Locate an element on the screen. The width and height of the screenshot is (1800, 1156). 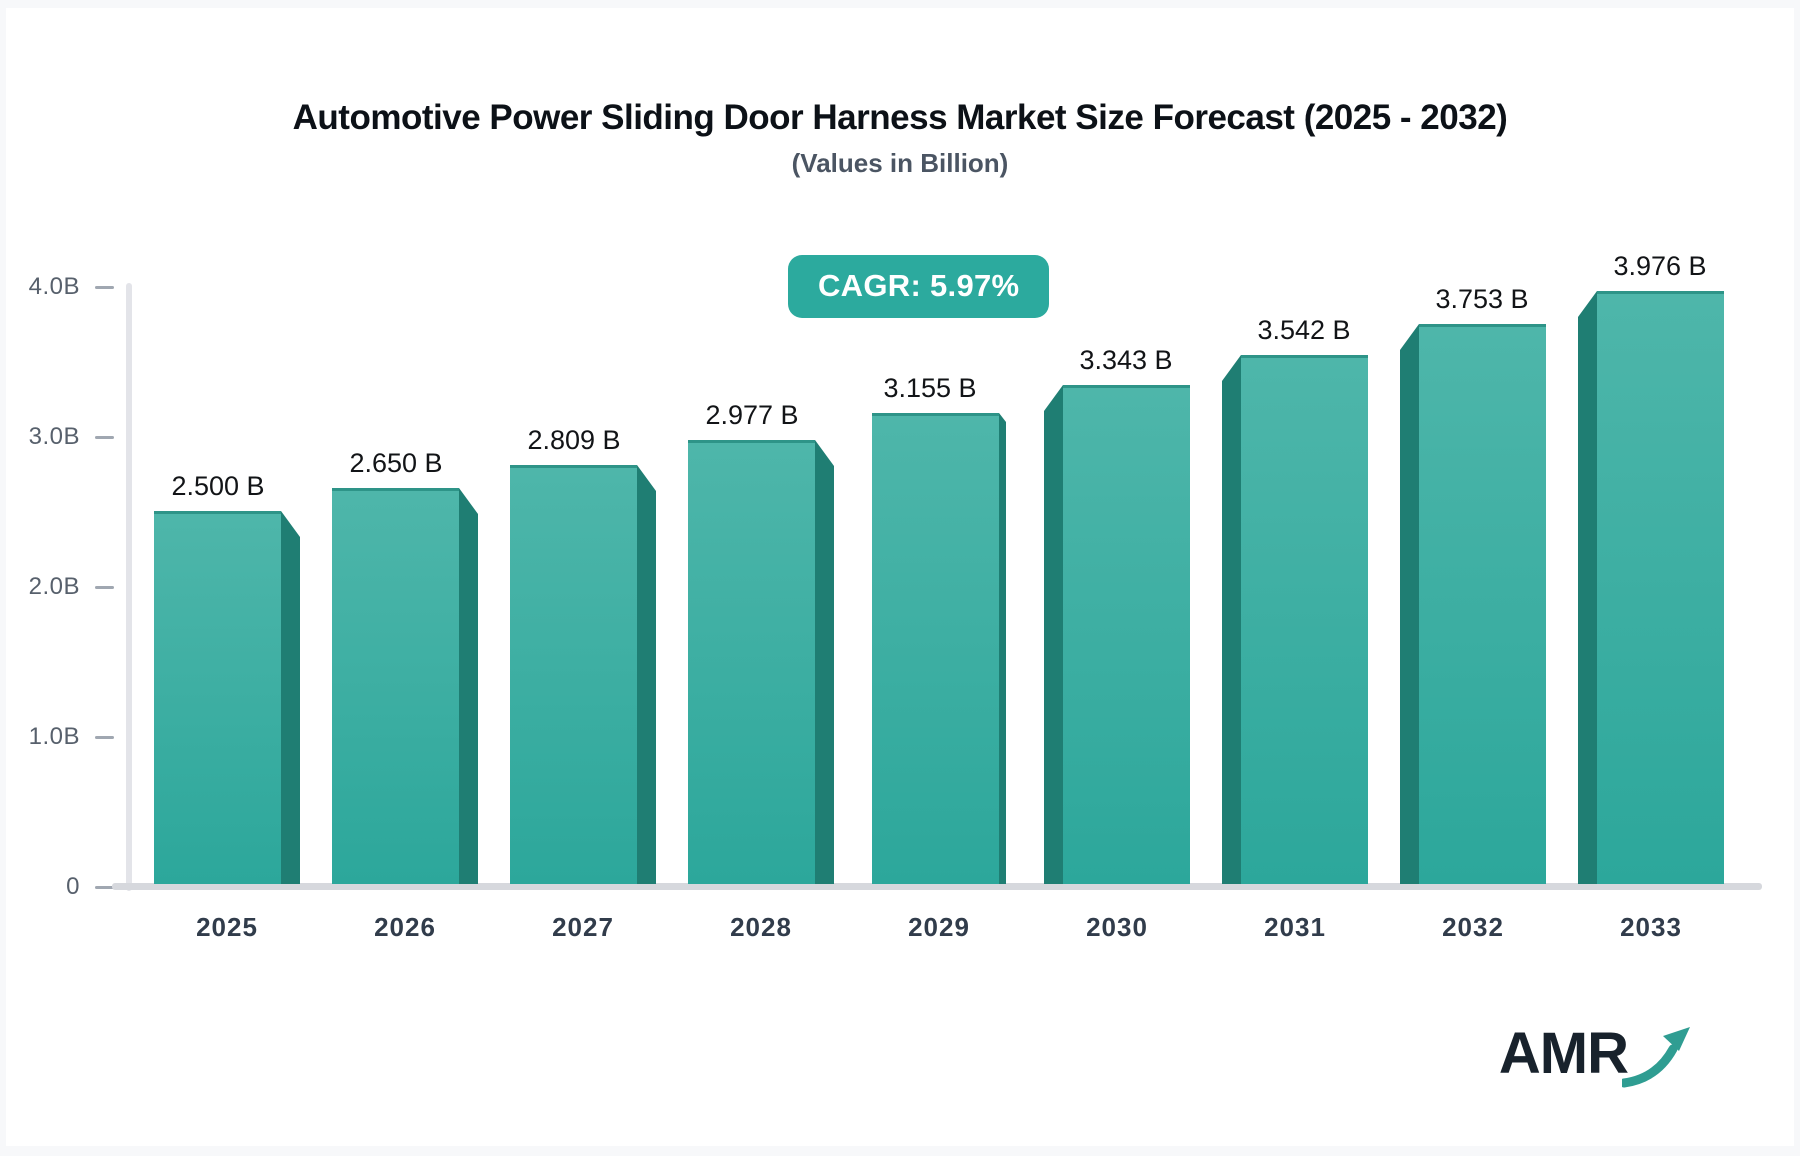
y-tick: 1.0B is located at coordinates (66, 737).